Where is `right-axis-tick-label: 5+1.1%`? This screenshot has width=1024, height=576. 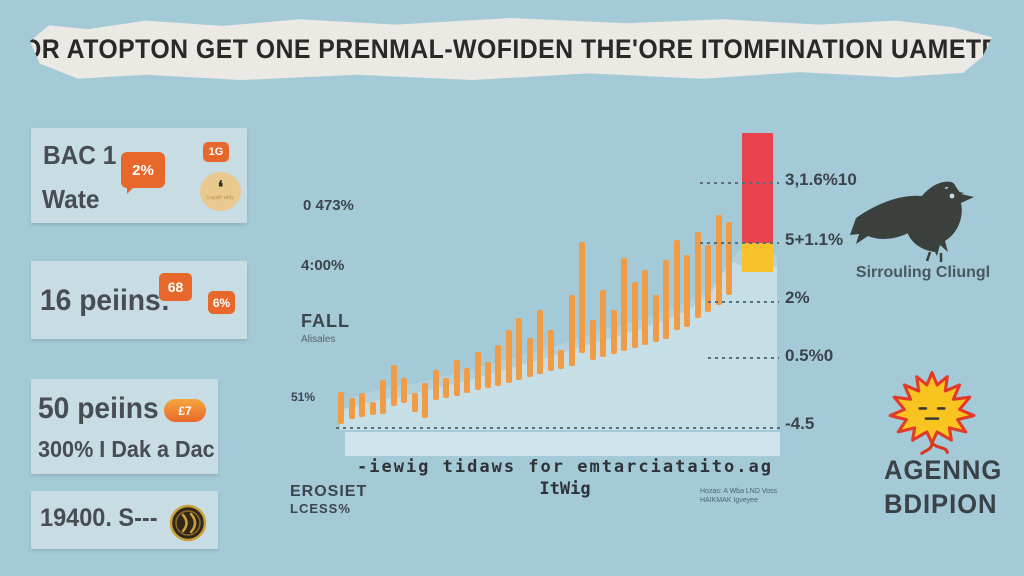 right-axis-tick-label: 5+1.1% is located at coordinates (814, 239).